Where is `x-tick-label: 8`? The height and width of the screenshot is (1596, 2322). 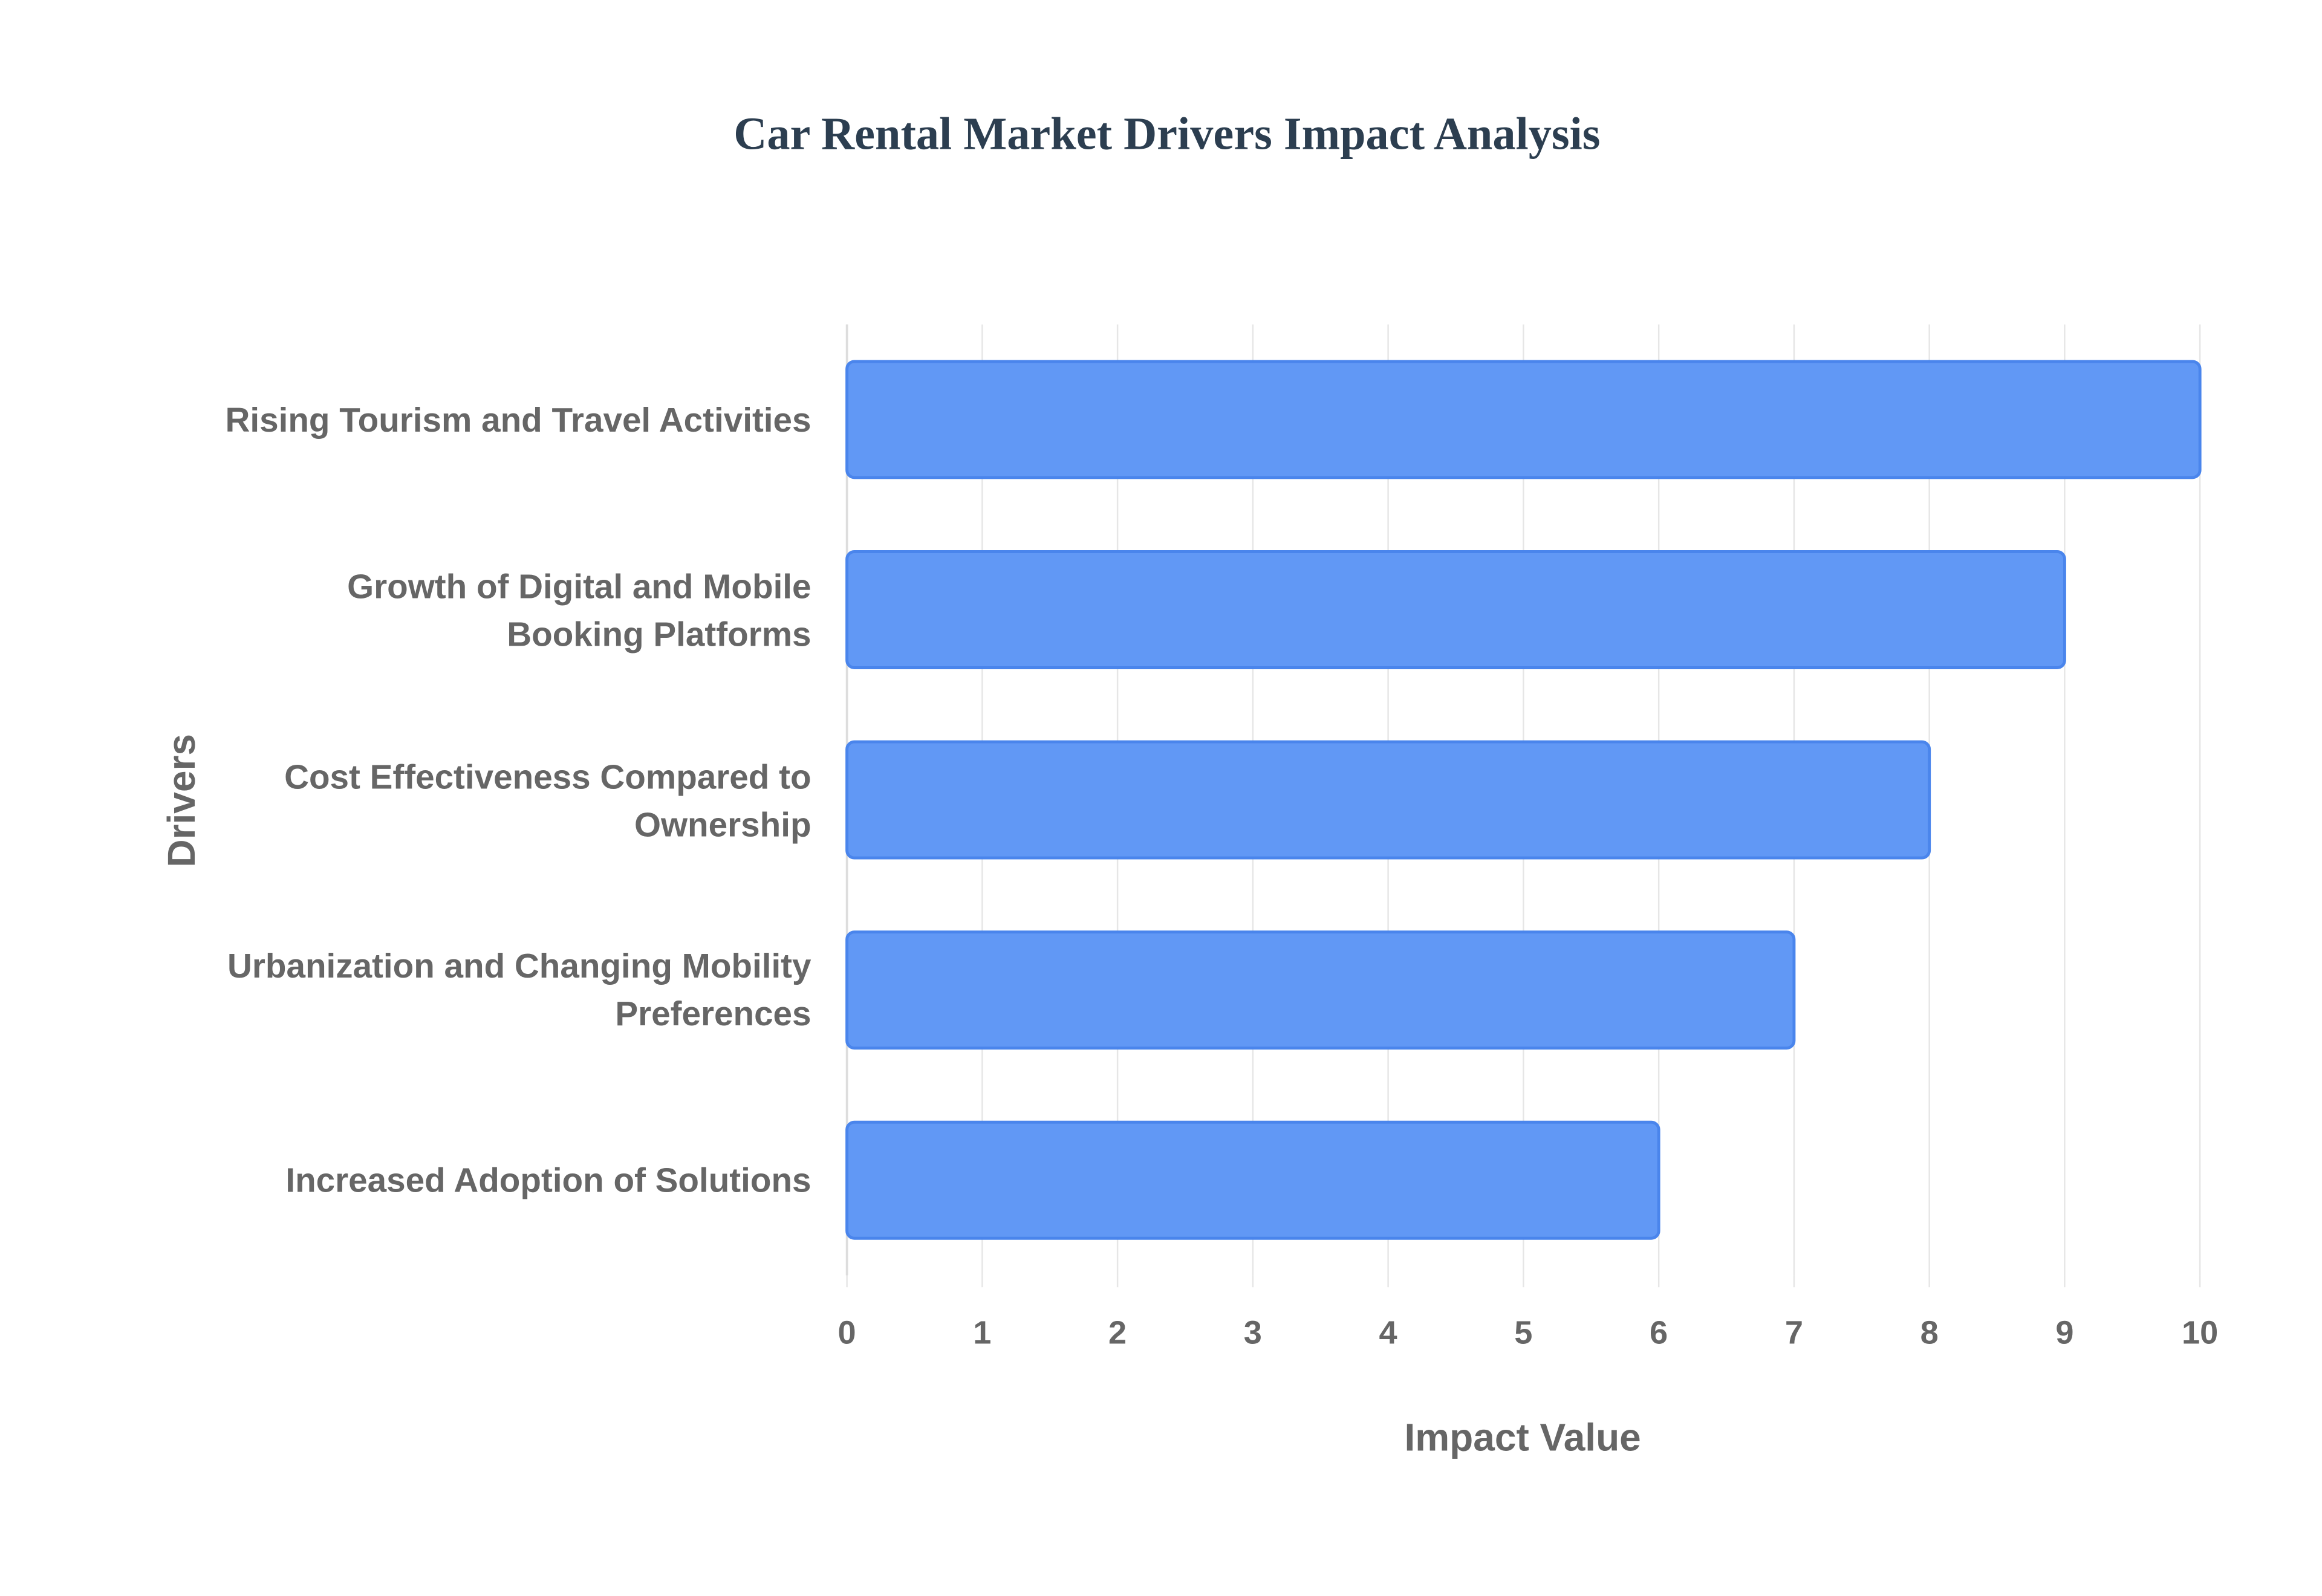 x-tick-label: 8 is located at coordinates (1929, 1332).